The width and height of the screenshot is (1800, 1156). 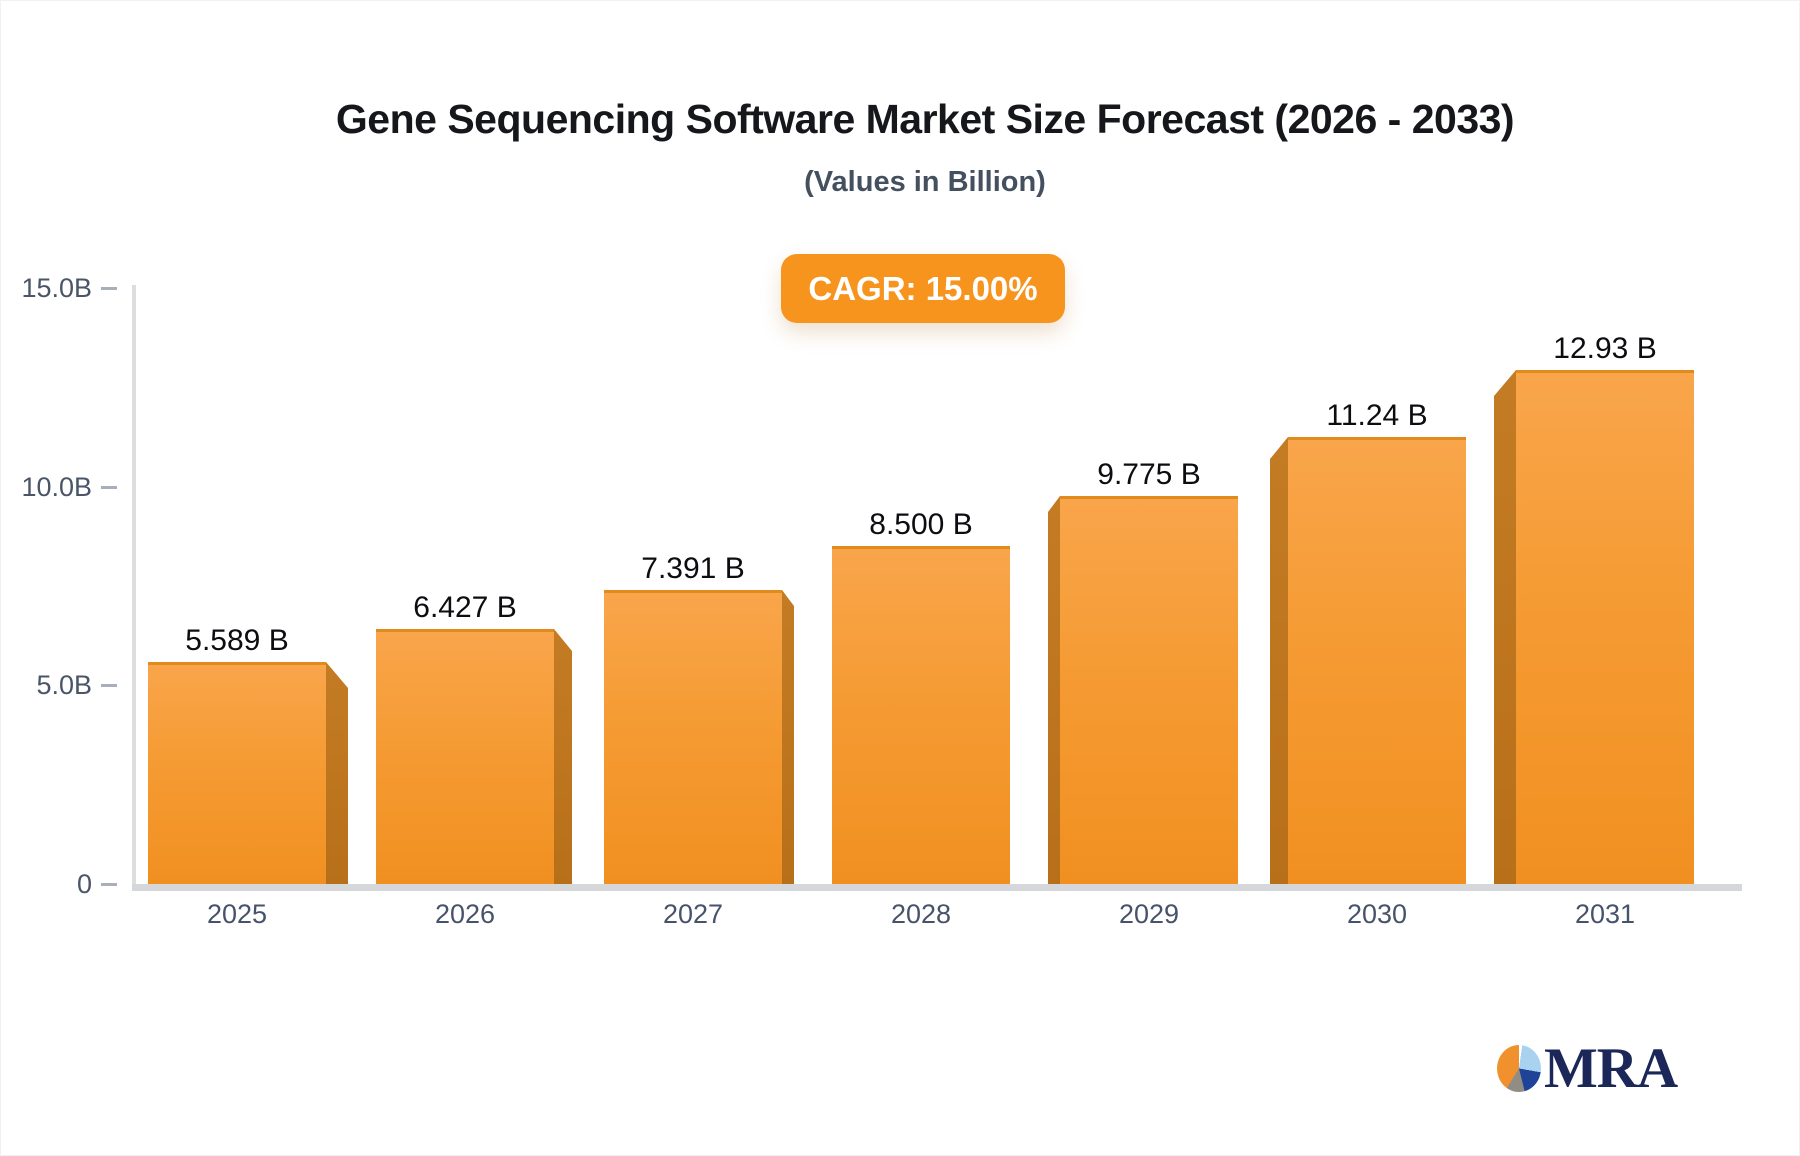 I want to click on bar-side-2026, so click(x=563, y=756).